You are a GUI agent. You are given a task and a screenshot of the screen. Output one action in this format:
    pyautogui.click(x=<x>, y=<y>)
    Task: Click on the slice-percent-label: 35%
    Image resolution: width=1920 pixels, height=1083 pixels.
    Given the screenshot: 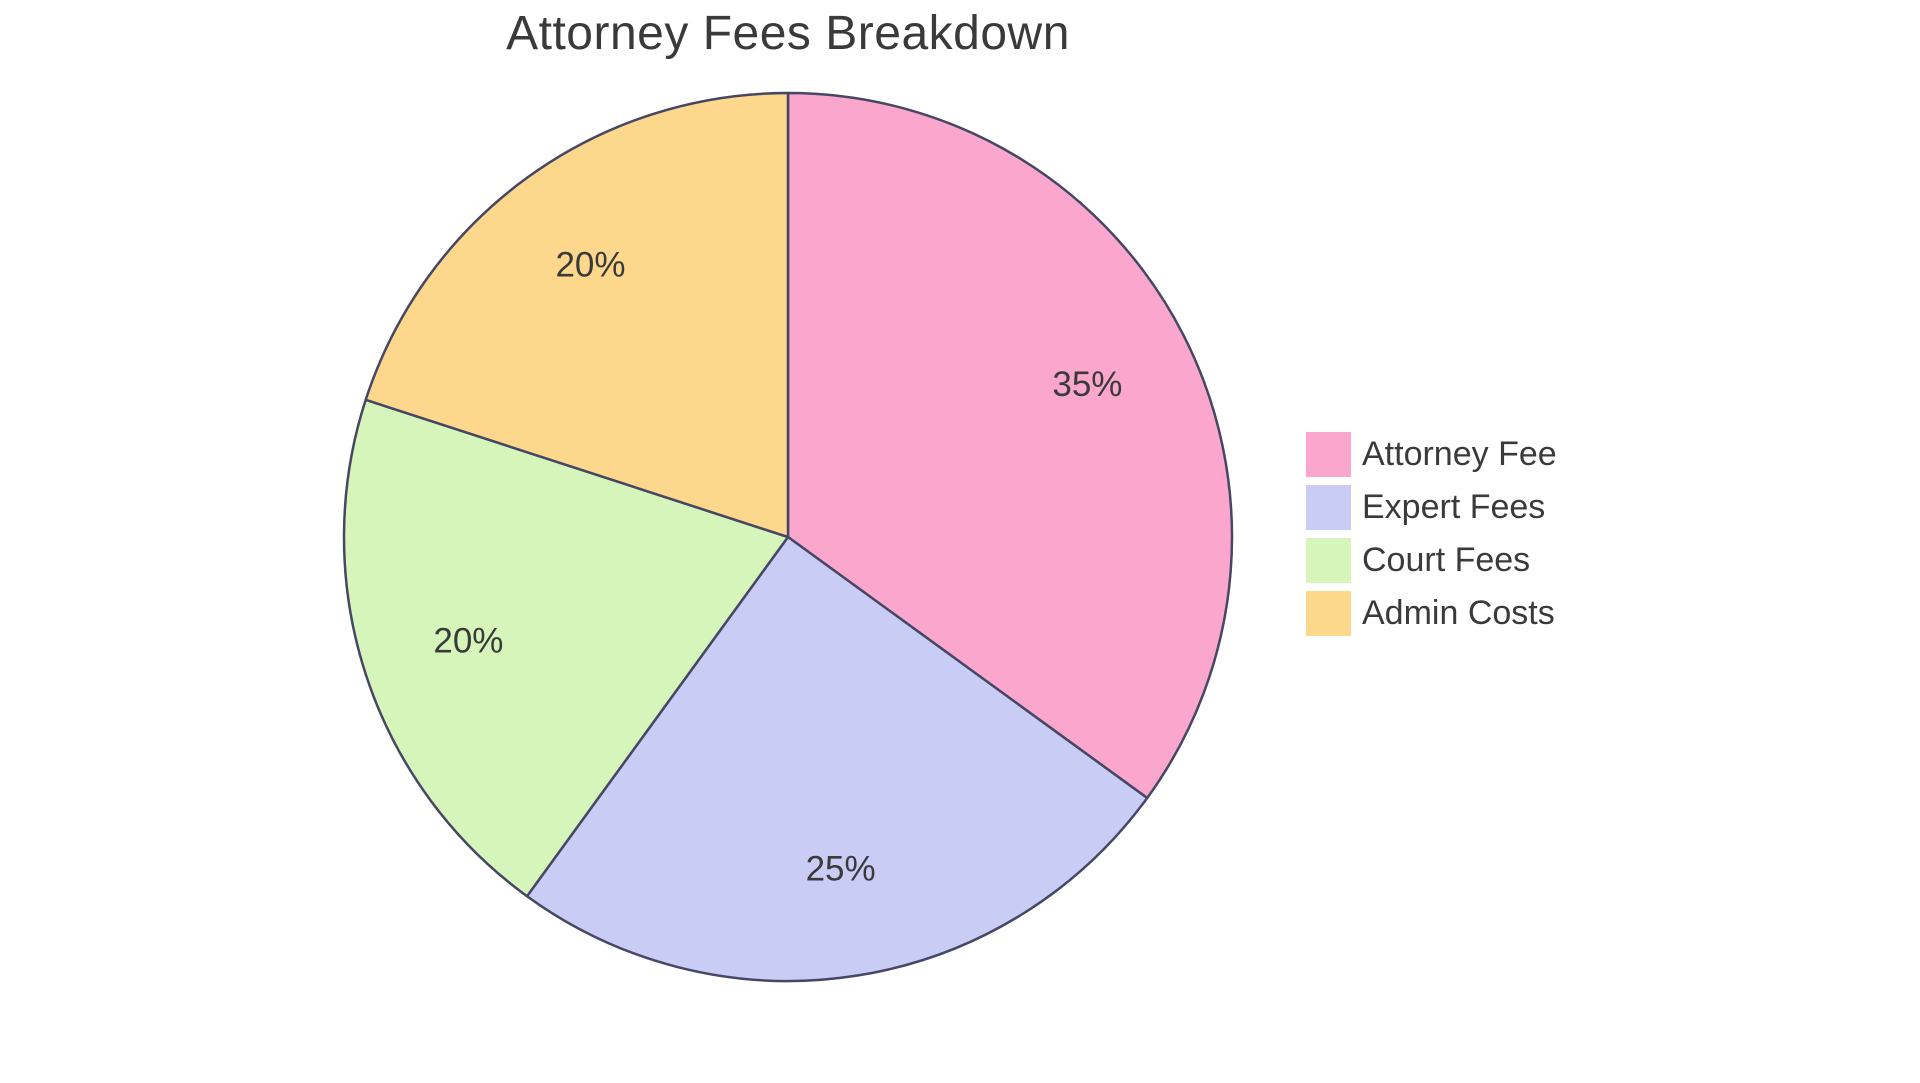 What is the action you would take?
    pyautogui.click(x=1087, y=384)
    